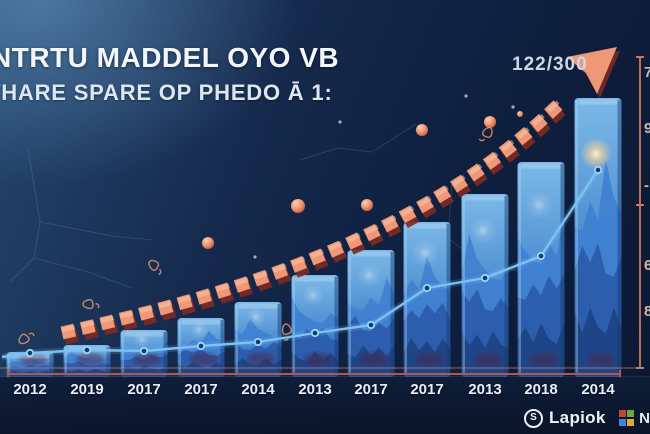  I want to click on bottom-band, so click(325, 405).